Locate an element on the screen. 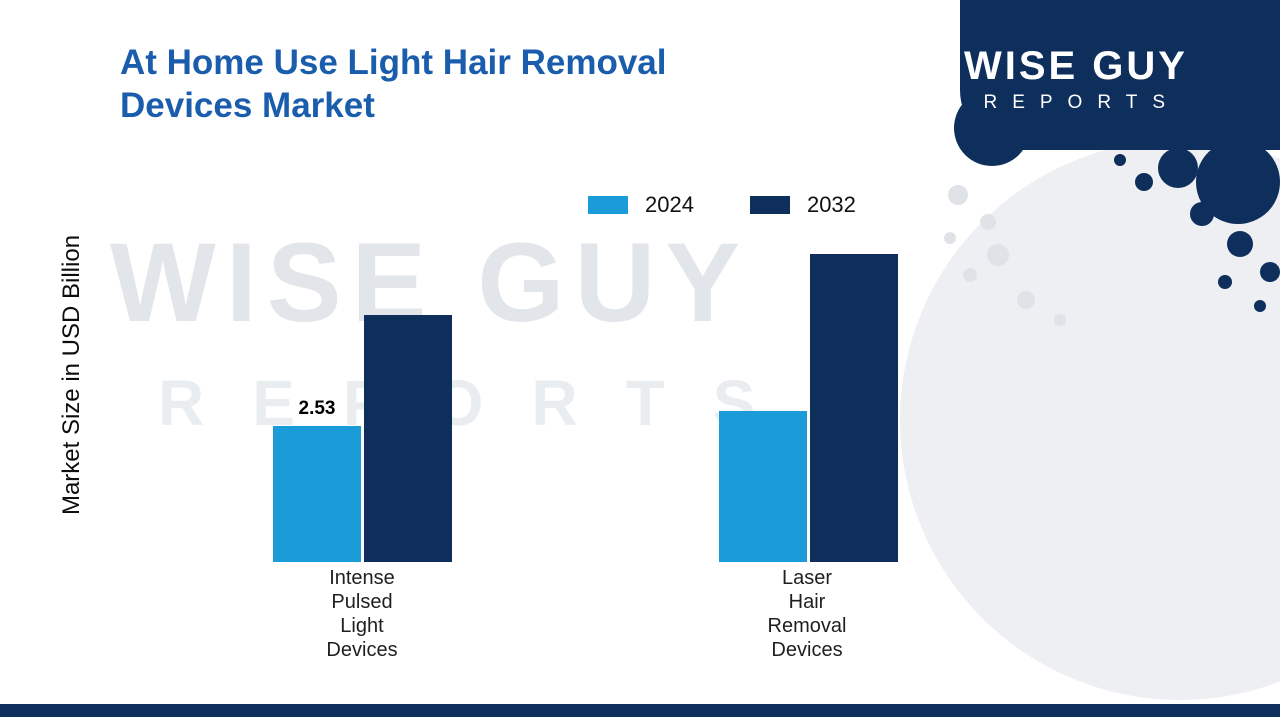  bar-laser-2024 is located at coordinates (763, 486).